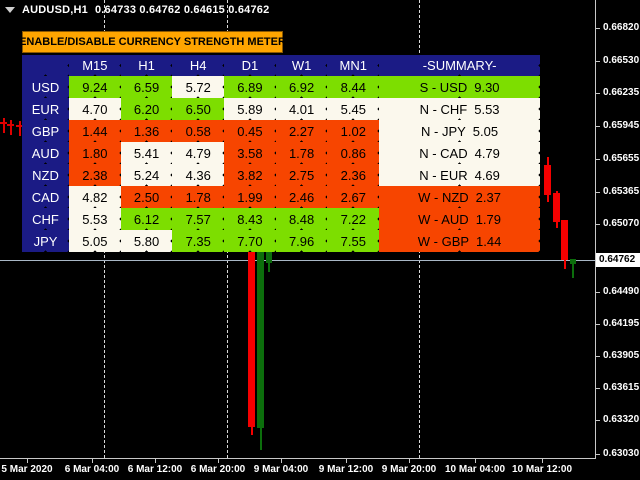  I want to click on summary-label: W - NZD, so click(443, 197).